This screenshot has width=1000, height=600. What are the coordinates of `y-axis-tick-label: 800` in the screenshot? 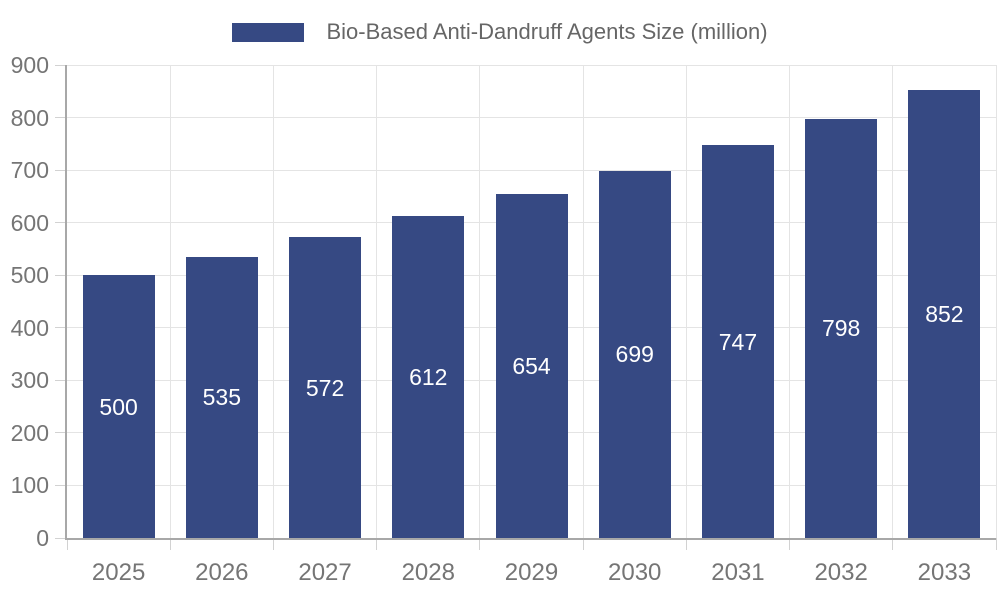 It's located at (29, 117).